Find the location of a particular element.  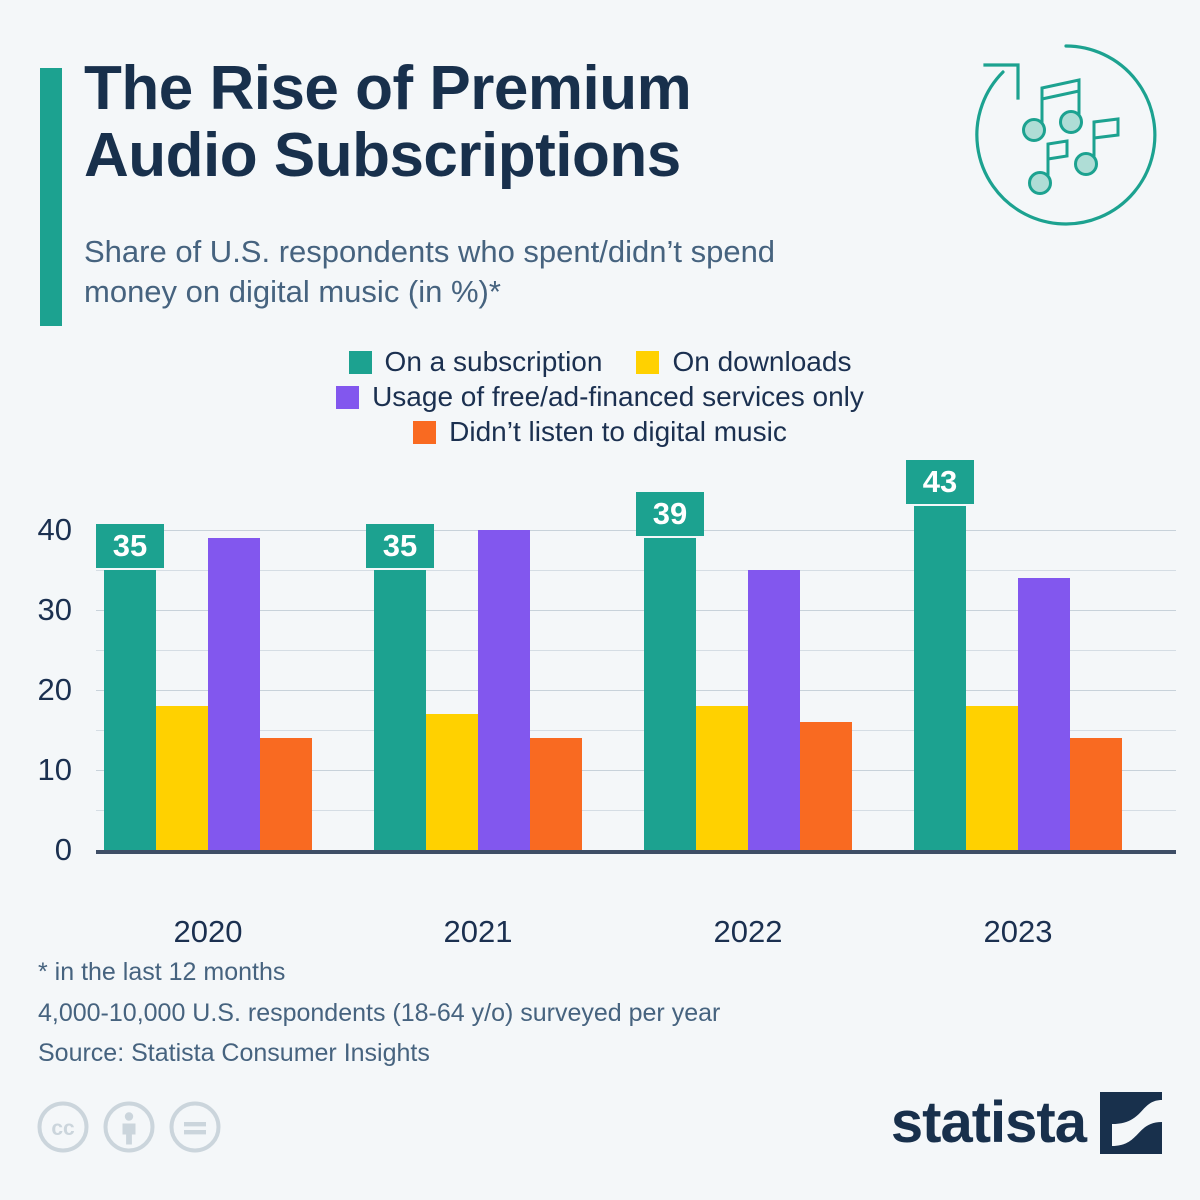

y-axis-tick-label: 10 is located at coordinates (54, 769).